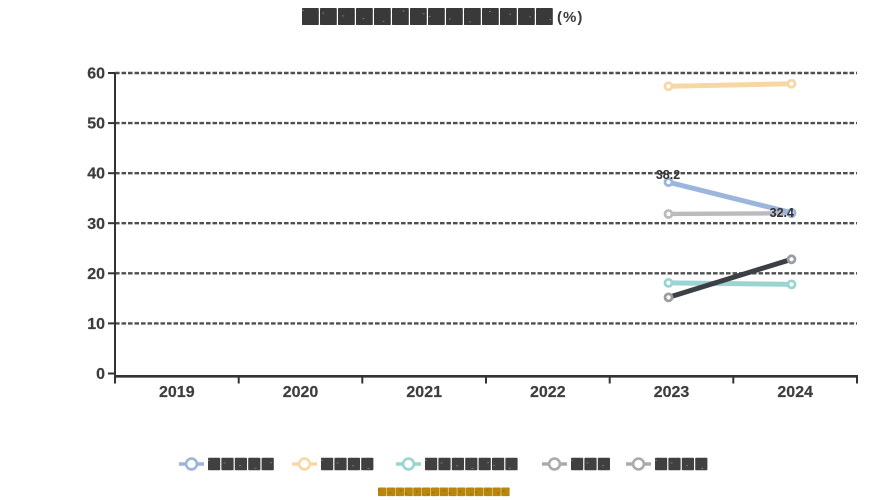 The width and height of the screenshot is (889, 500). I want to click on svg-text: 2023, so click(672, 392).